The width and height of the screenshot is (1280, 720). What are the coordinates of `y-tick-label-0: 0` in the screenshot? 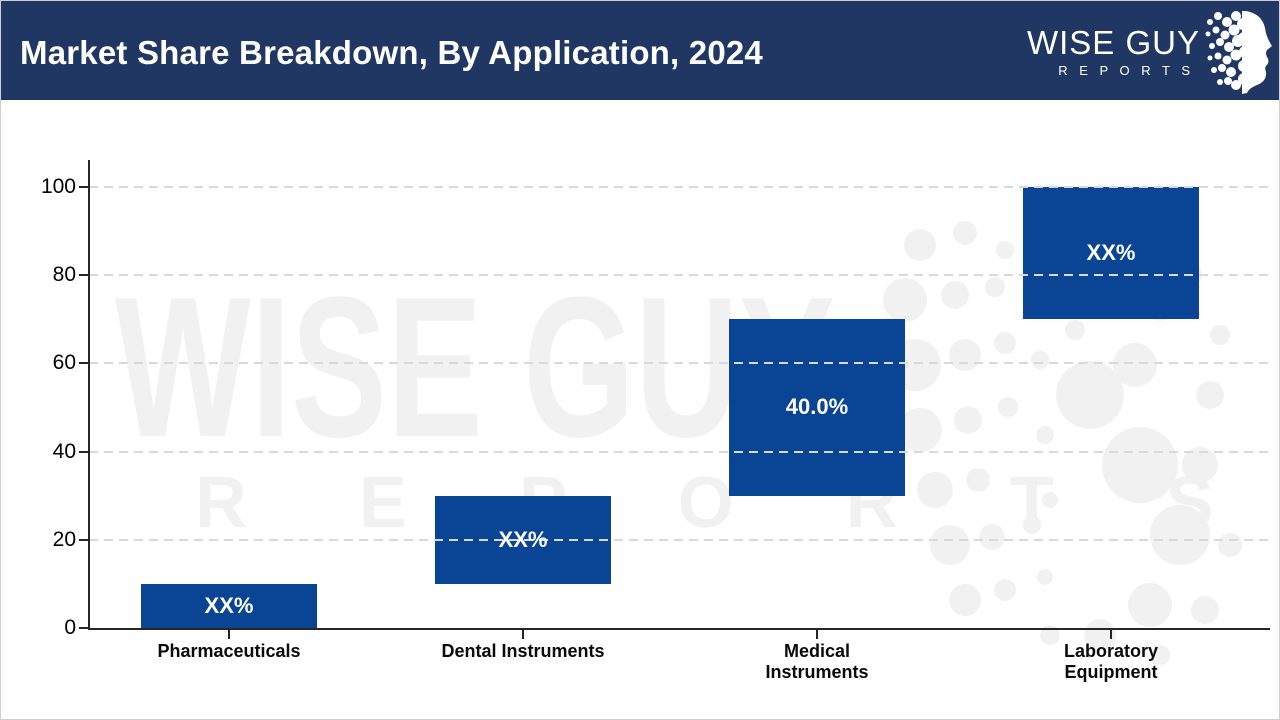 It's located at (70, 628).